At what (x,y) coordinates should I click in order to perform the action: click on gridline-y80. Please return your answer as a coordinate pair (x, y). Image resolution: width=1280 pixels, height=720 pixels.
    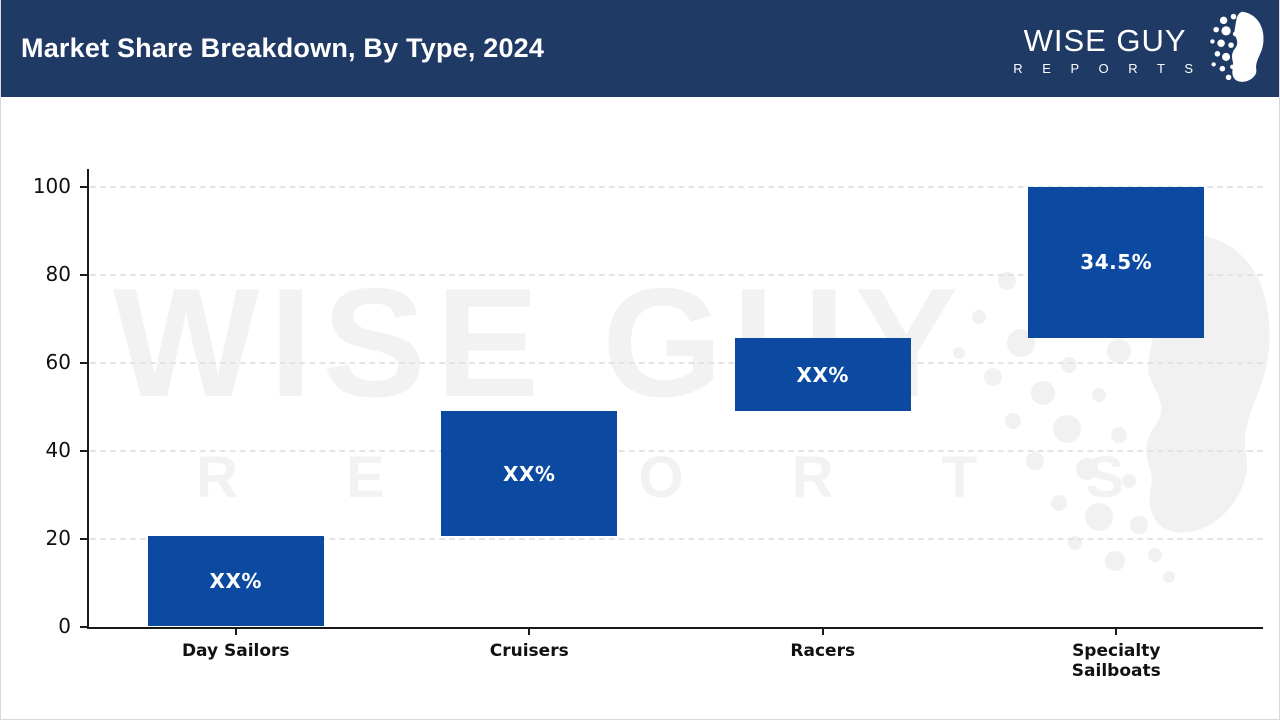
    Looking at the image, I should click on (676, 274).